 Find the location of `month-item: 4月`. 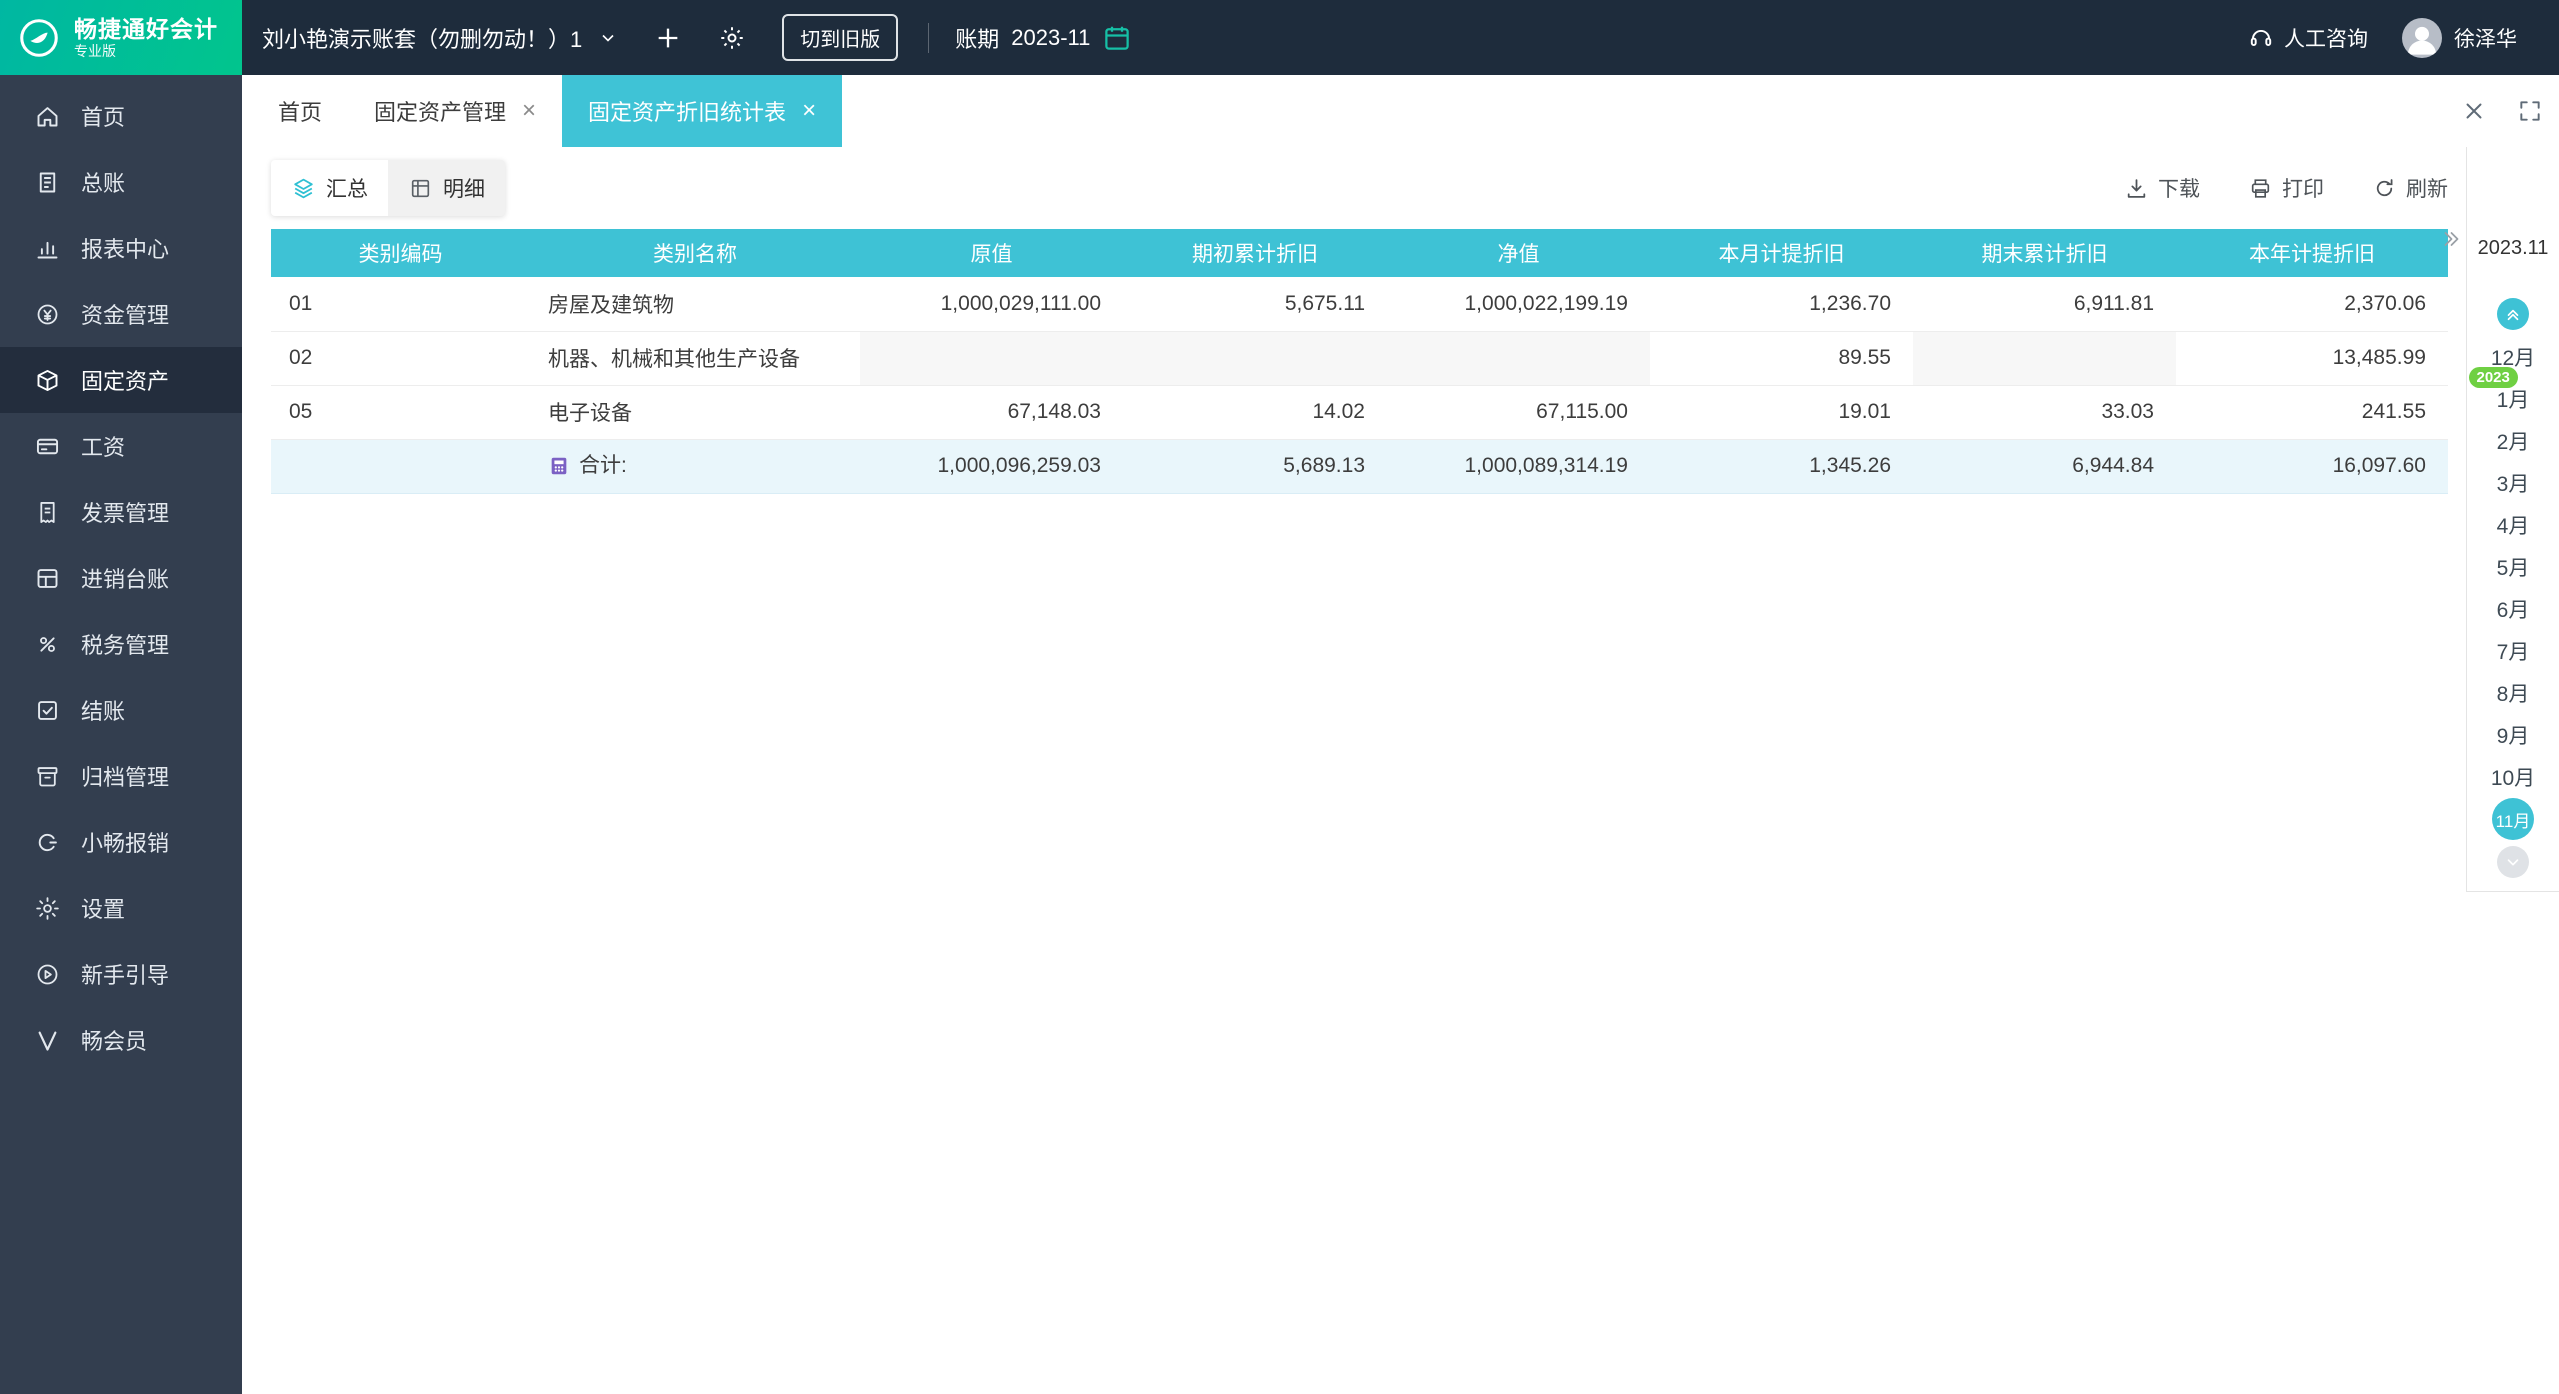

month-item: 4月 is located at coordinates (2513, 526).